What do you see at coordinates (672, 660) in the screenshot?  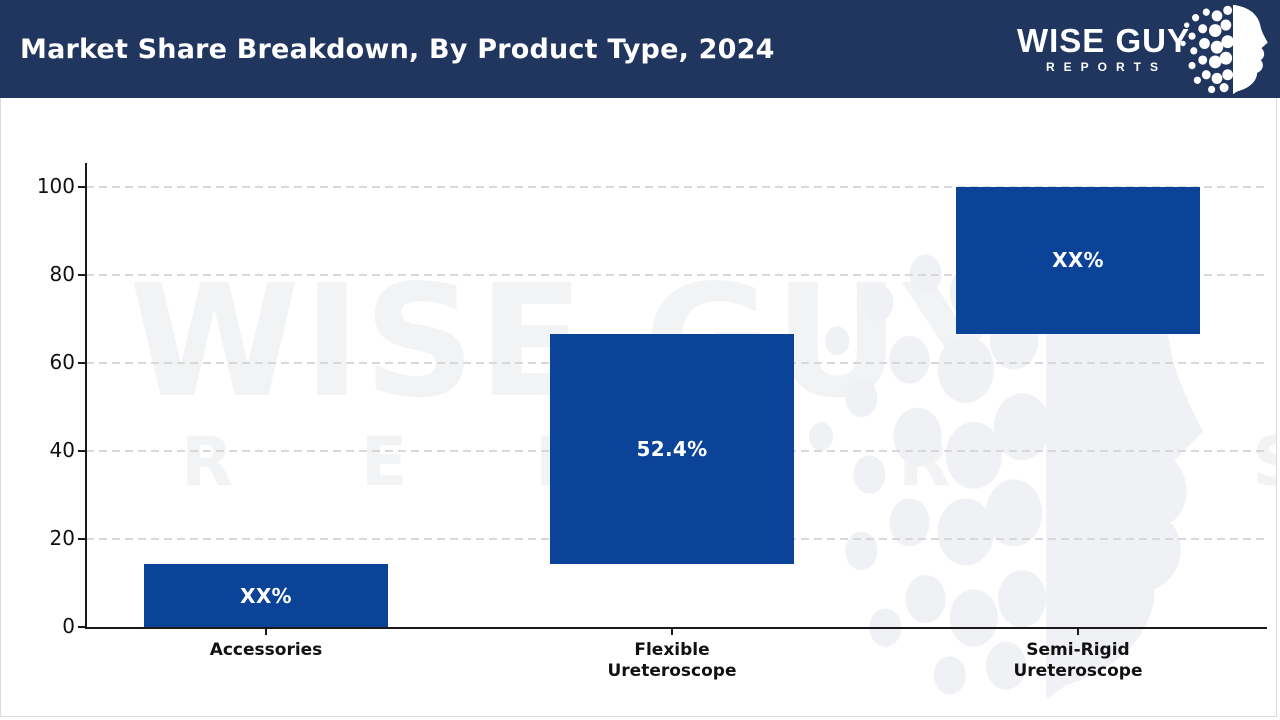 I see `x-category-label: Flexible Ureteroscope` at bounding box center [672, 660].